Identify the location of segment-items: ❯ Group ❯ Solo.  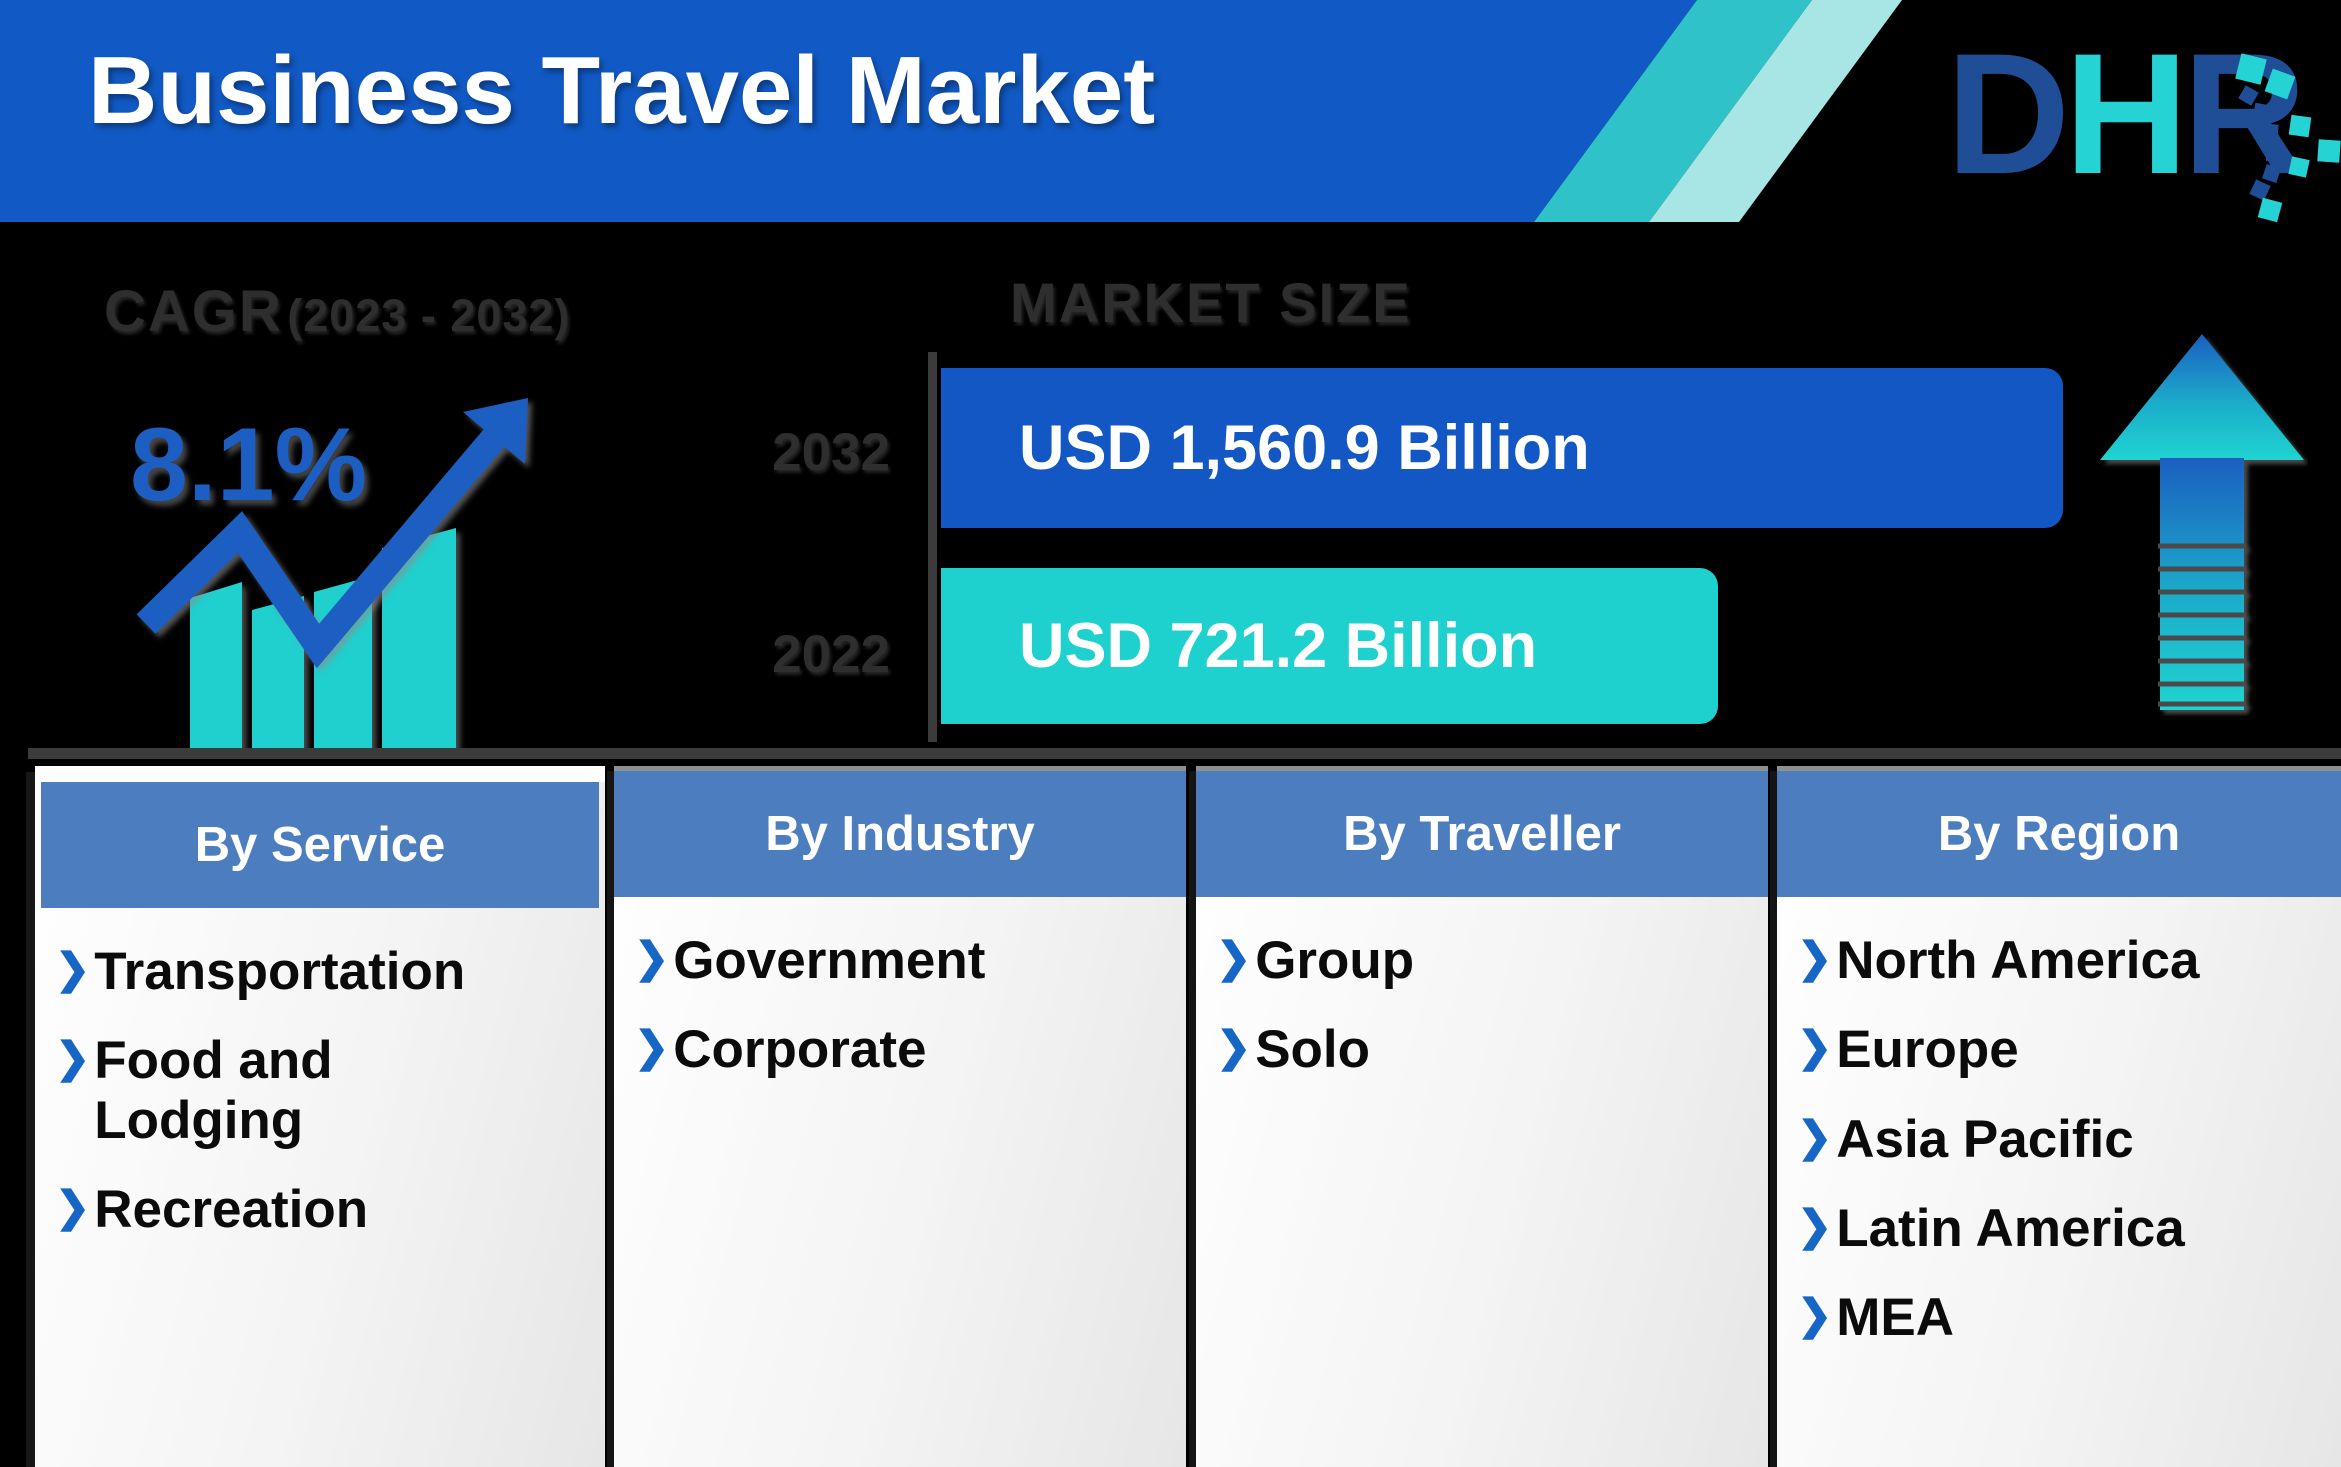
(1482, 988).